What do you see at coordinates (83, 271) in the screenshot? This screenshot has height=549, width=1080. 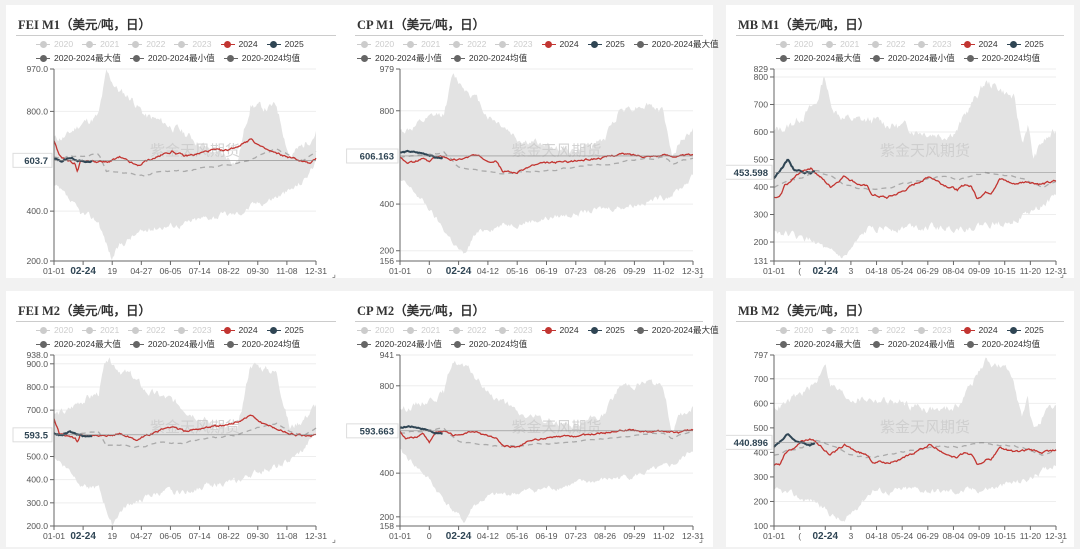 I see `x-axis-pointer-label: 02-24` at bounding box center [83, 271].